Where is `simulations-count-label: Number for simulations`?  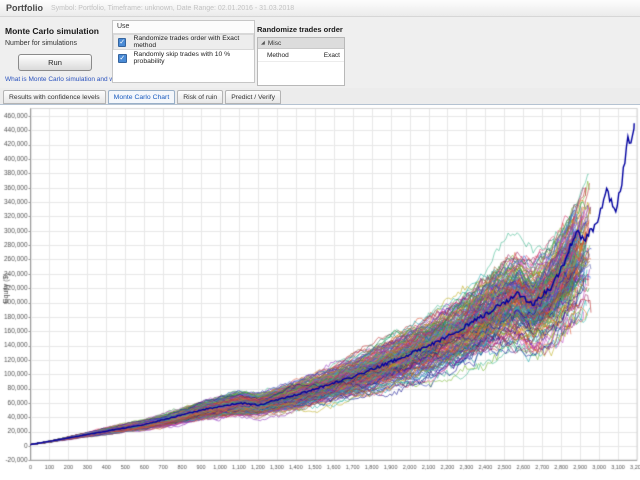 simulations-count-label: Number for simulations is located at coordinates (41, 43).